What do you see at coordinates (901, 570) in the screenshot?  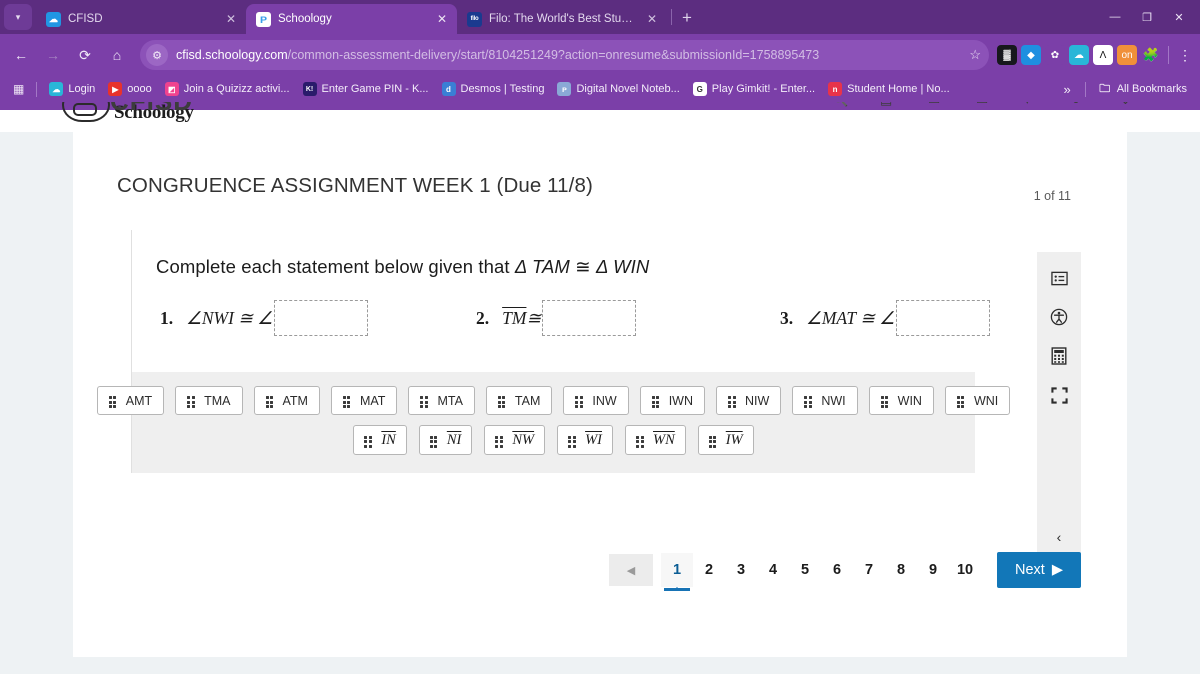 I see `page-number-button: 8` at bounding box center [901, 570].